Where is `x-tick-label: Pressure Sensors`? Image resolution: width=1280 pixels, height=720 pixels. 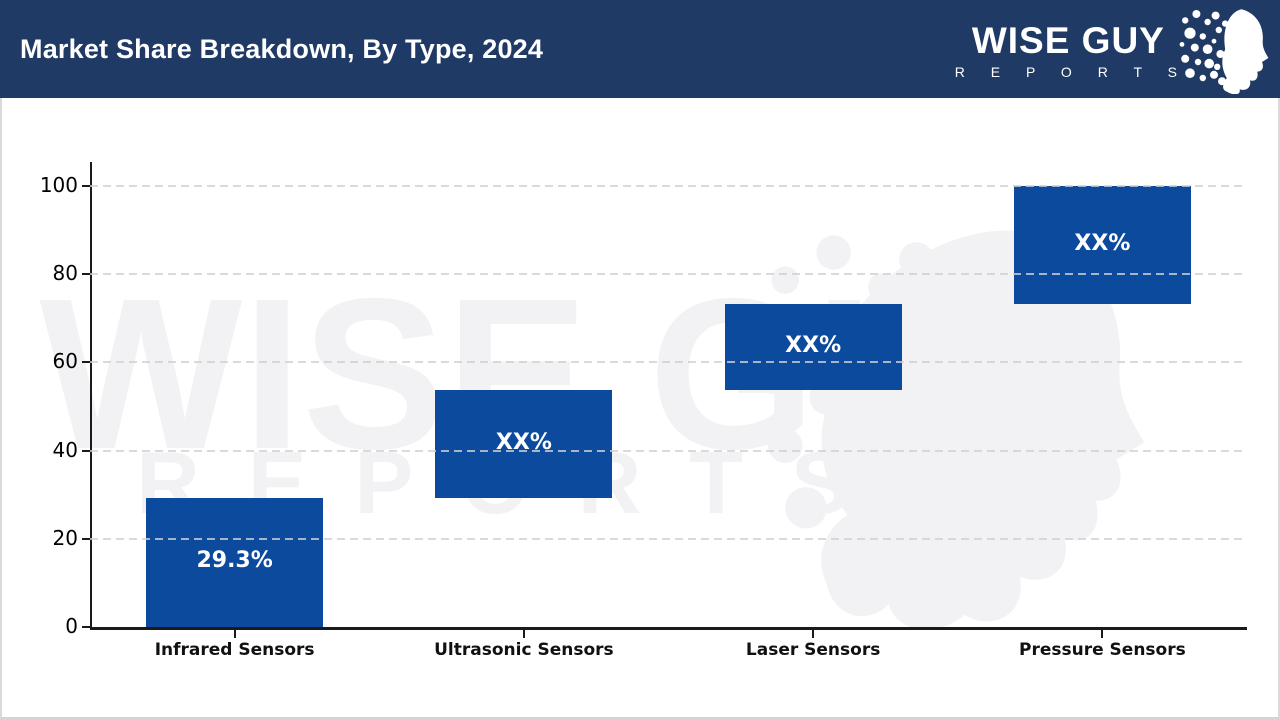
x-tick-label: Pressure Sensors is located at coordinates (1102, 650).